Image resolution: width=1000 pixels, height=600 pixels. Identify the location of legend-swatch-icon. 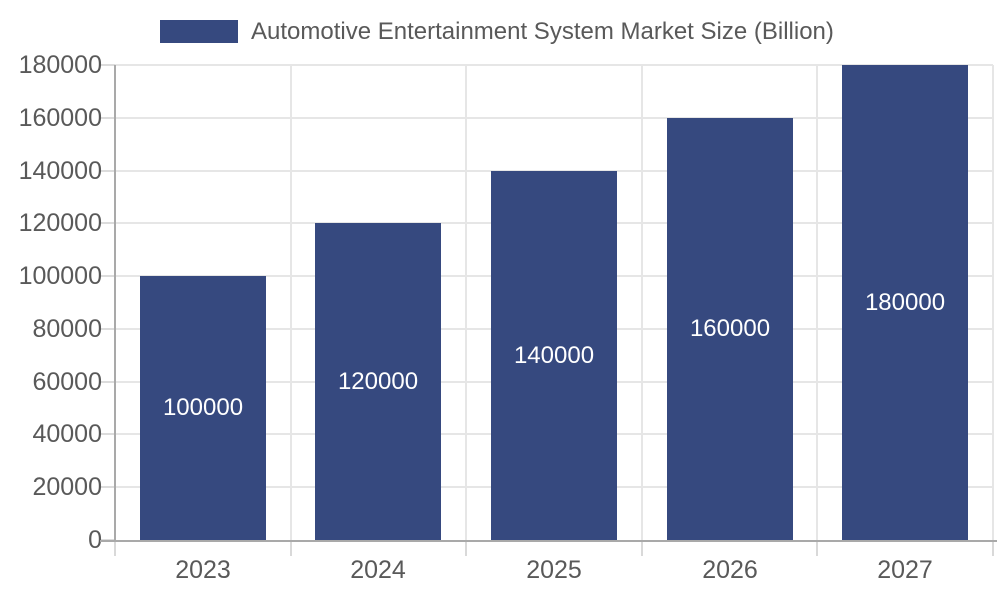
(199, 31).